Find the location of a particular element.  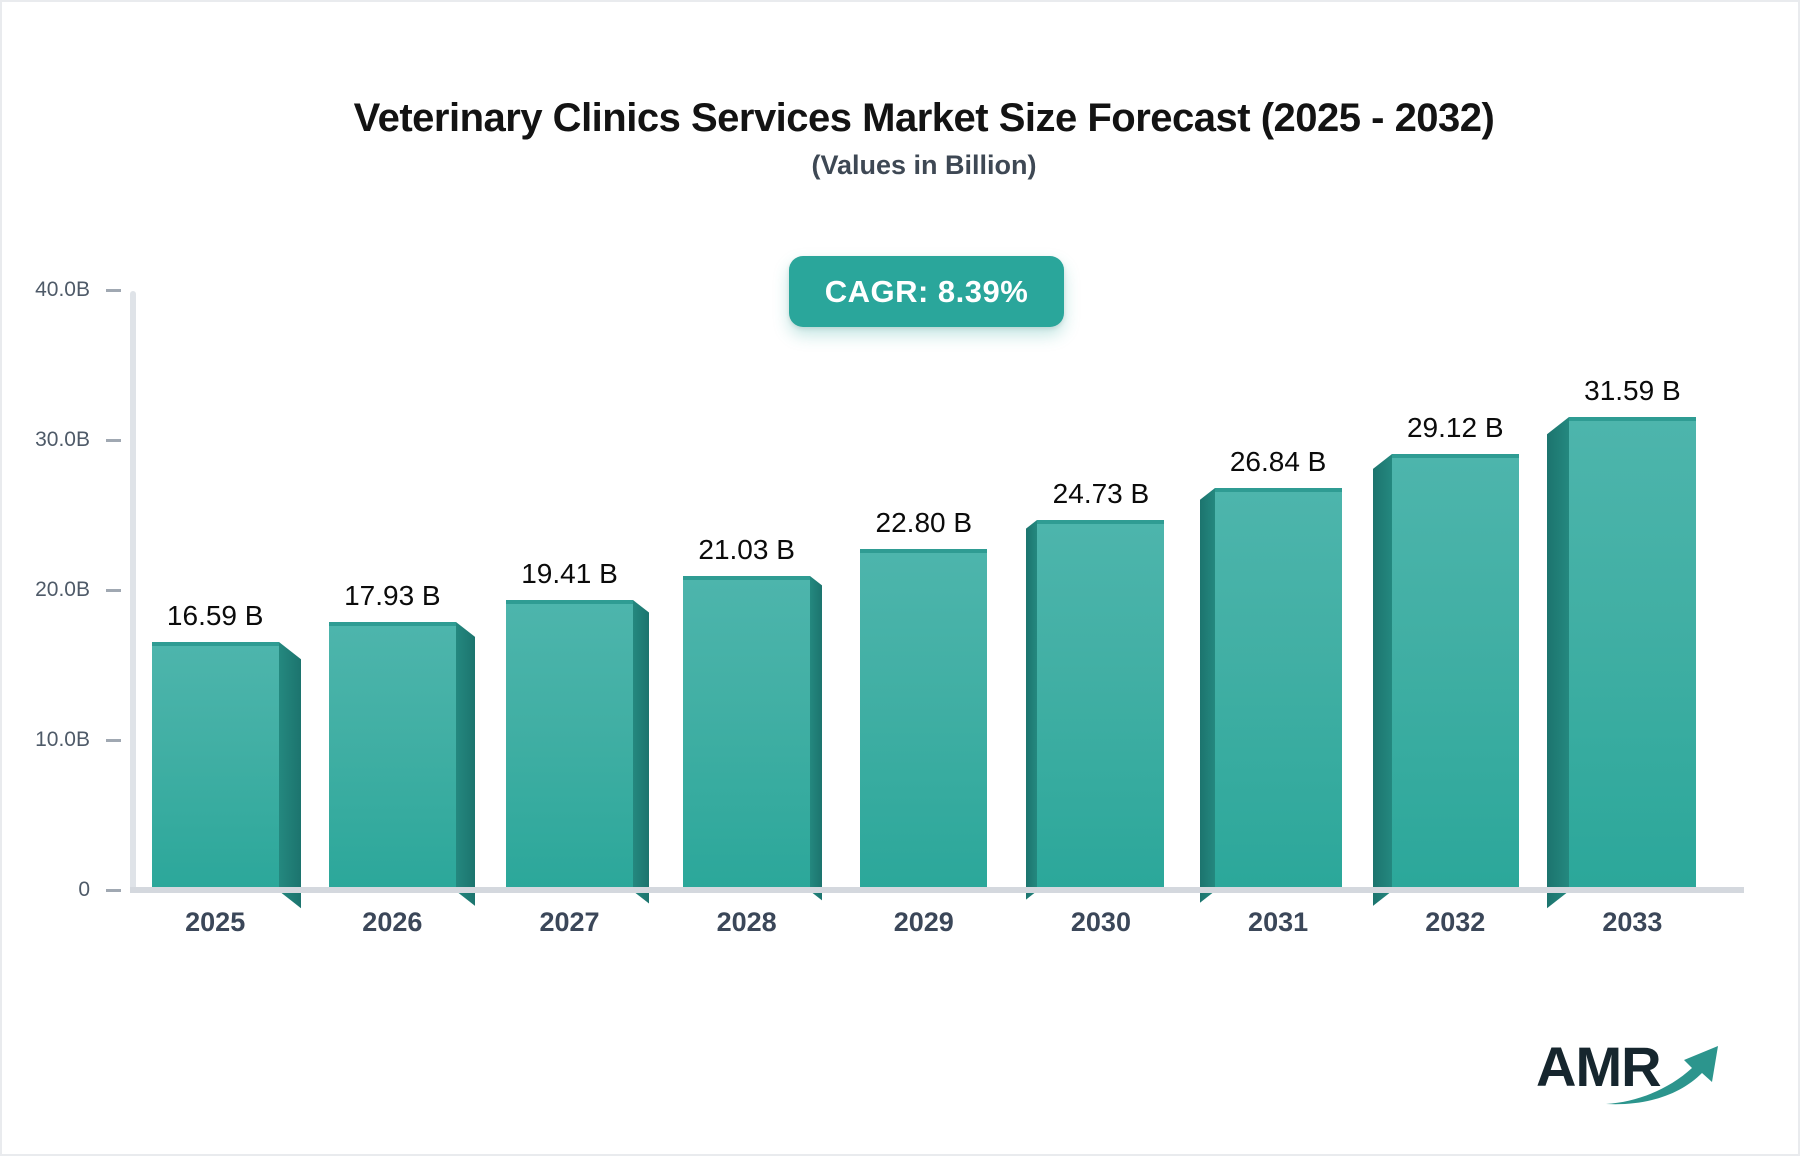

bar-value-label: 16.59 B is located at coordinates (215, 616).